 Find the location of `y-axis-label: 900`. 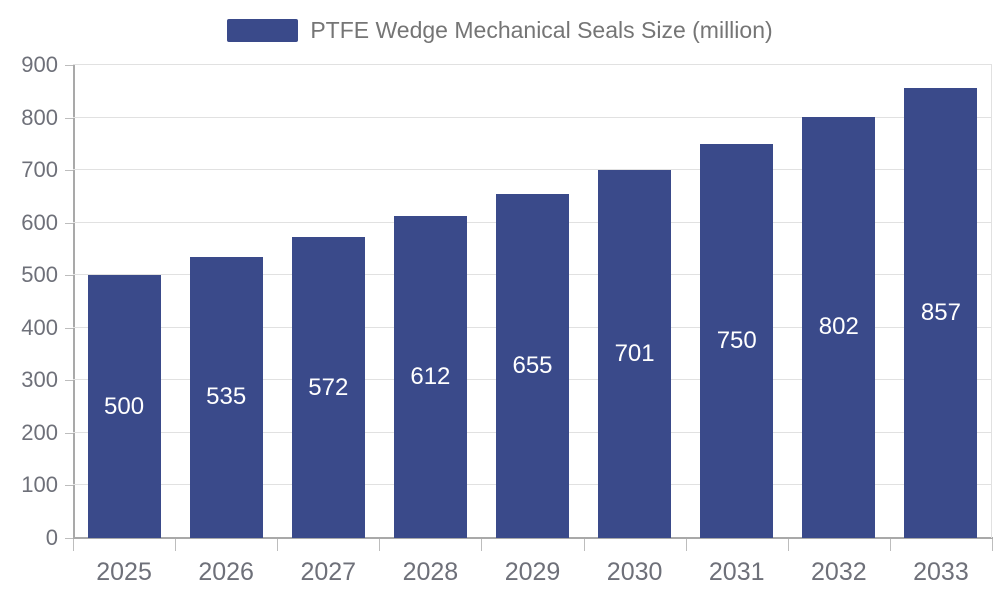

y-axis-label: 900 is located at coordinates (39, 64).